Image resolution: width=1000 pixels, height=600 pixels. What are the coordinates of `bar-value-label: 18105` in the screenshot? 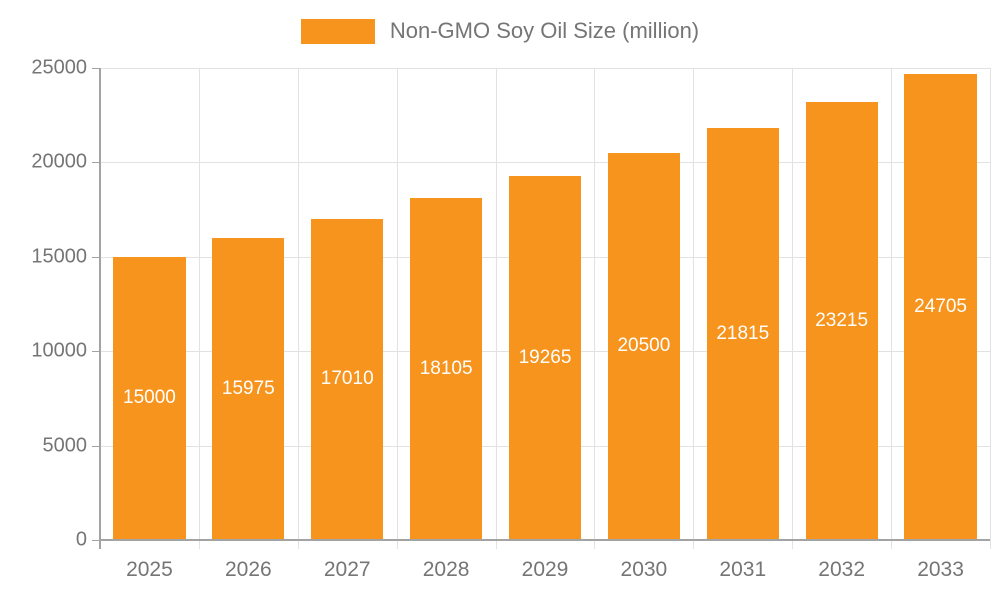 It's located at (446, 369).